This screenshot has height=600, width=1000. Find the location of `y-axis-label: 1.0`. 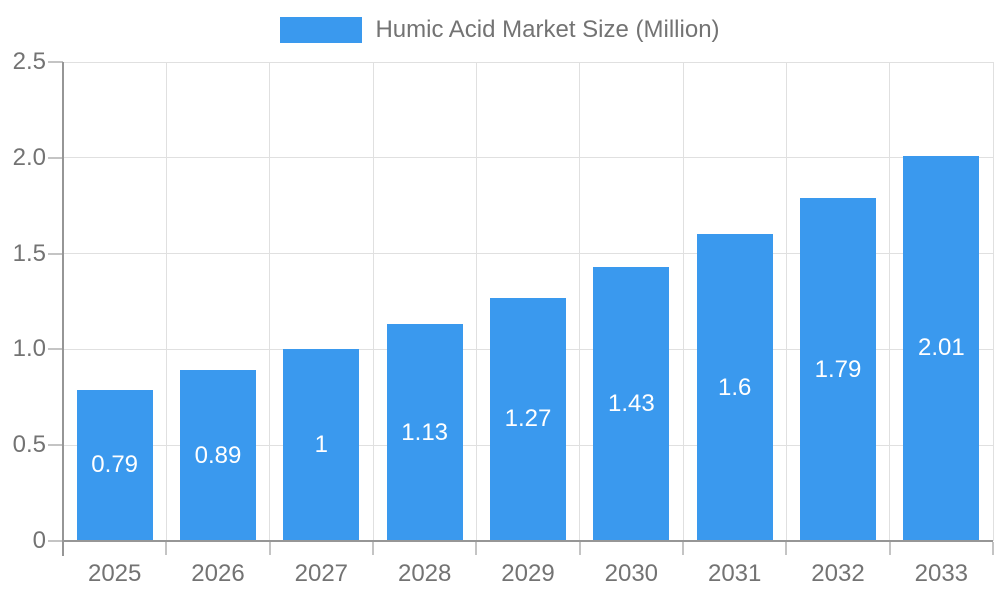

y-axis-label: 1.0 is located at coordinates (29, 349).